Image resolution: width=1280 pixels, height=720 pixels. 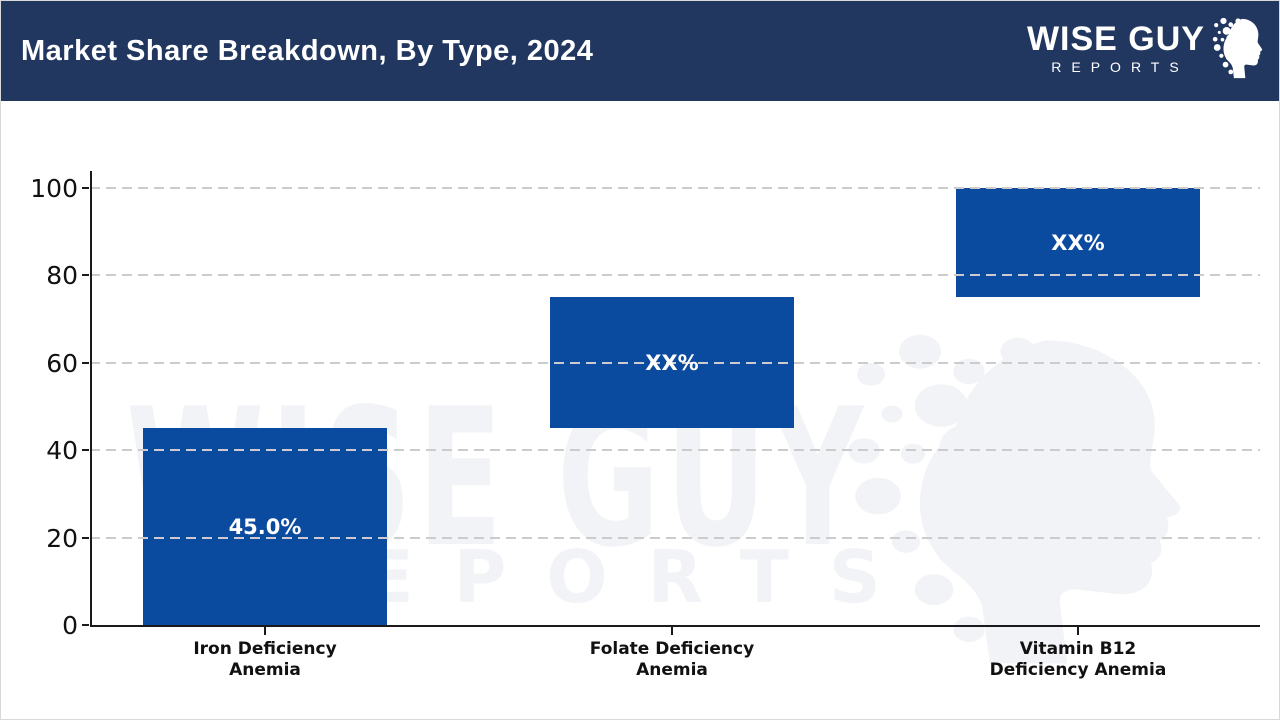 What do you see at coordinates (91, 399) in the screenshot?
I see `y-axis-line` at bounding box center [91, 399].